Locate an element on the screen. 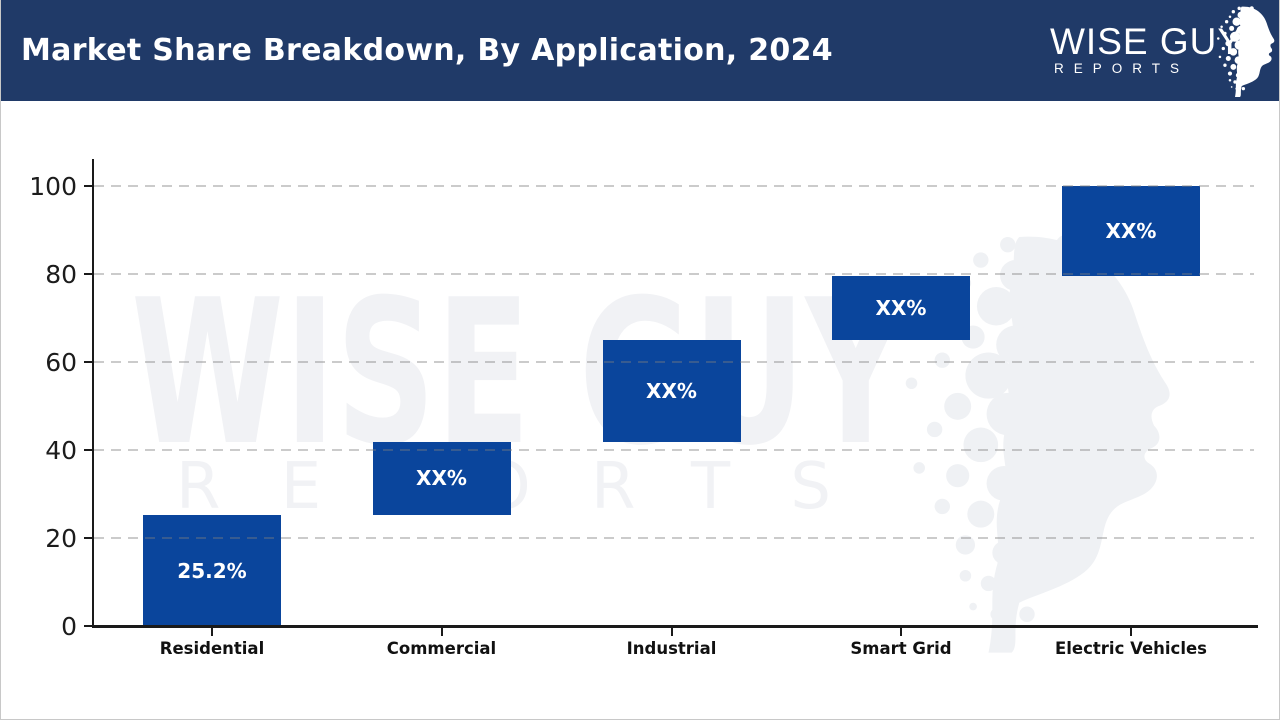 Image resolution: width=1280 pixels, height=720 pixels. y-tick-label: 60 is located at coordinates (61, 362).